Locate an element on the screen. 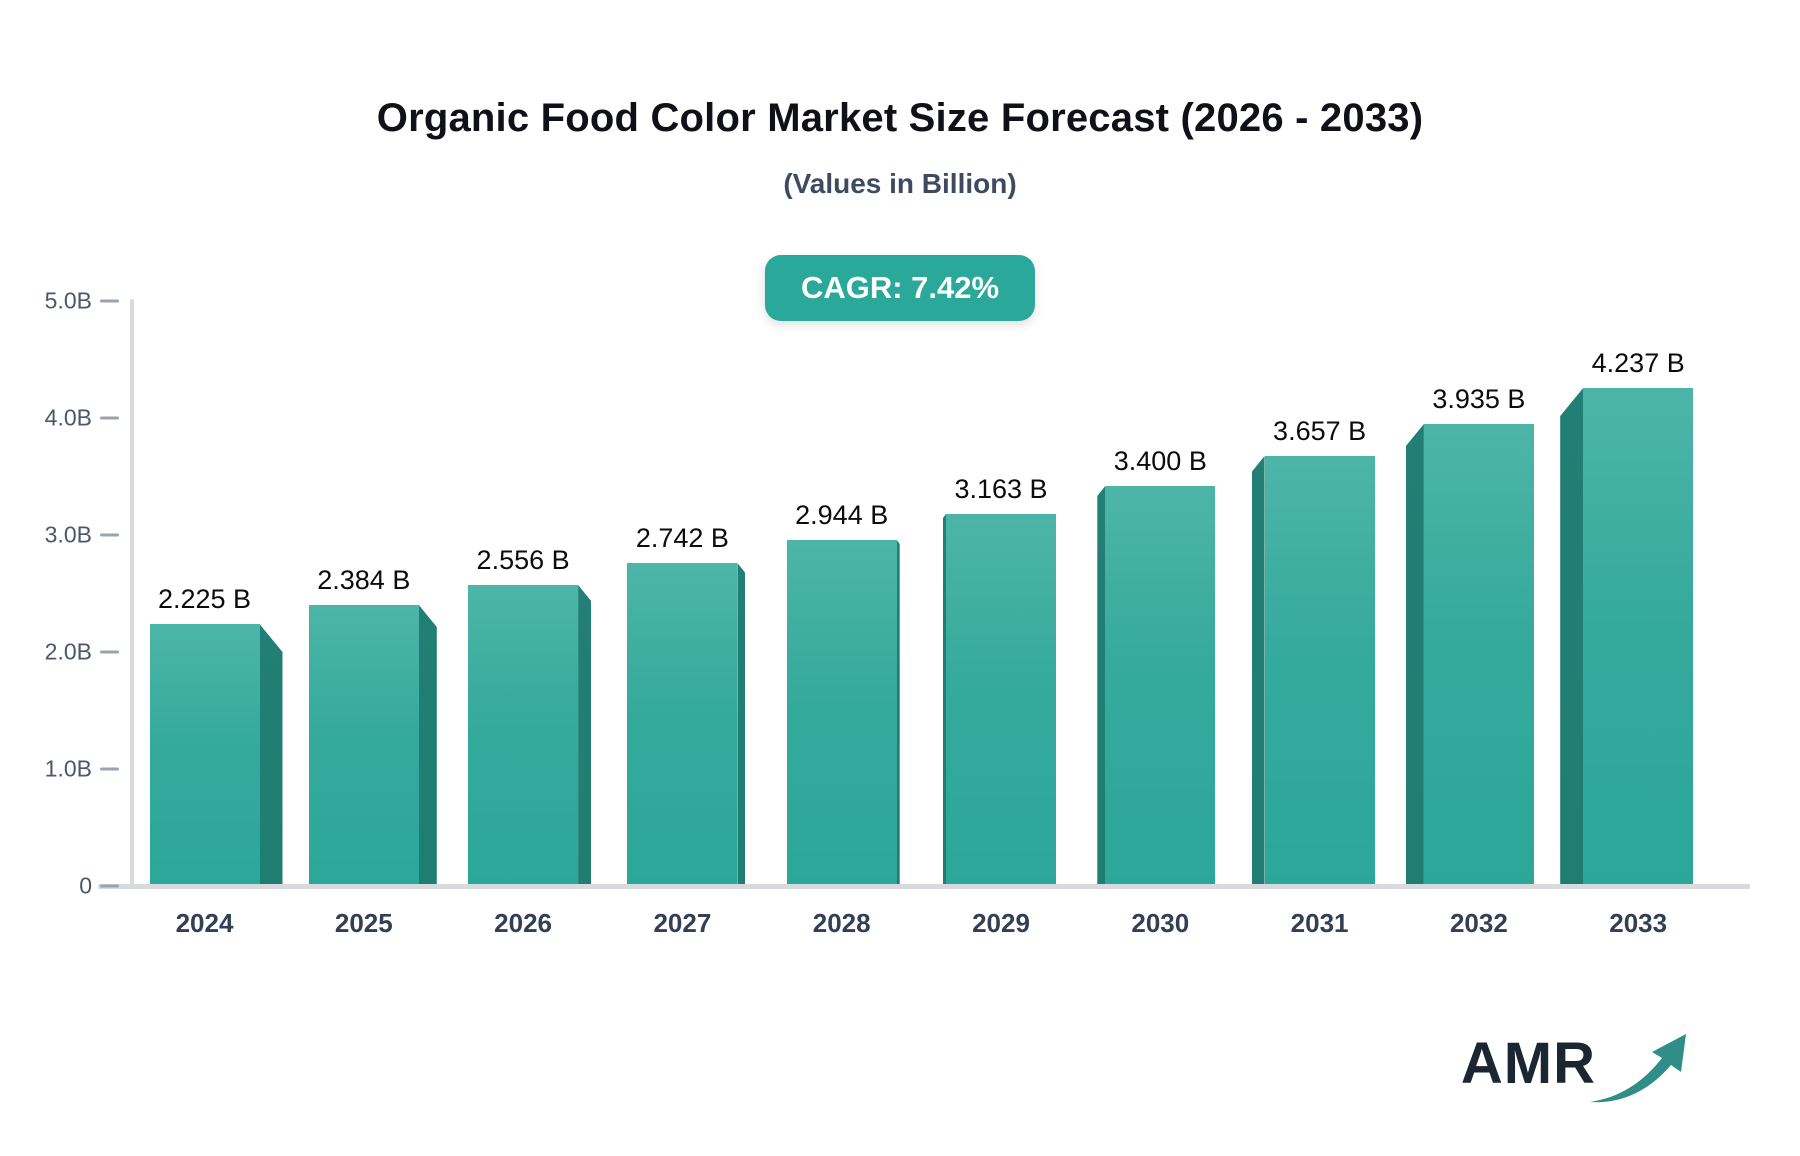 This screenshot has height=1156, width=1800. bar-value-label: 2.944 B is located at coordinates (842, 515).